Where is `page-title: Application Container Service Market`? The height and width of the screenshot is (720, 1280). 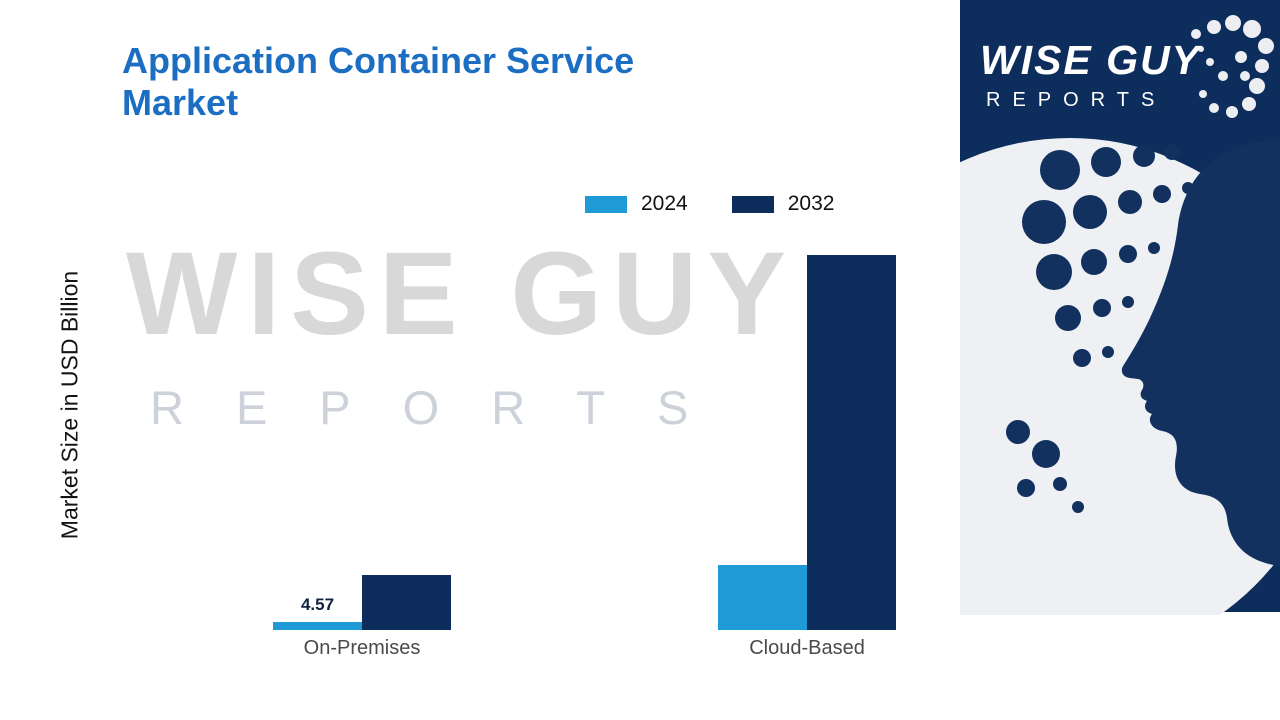
page-title: Application Container Service Market is located at coordinates (378, 82).